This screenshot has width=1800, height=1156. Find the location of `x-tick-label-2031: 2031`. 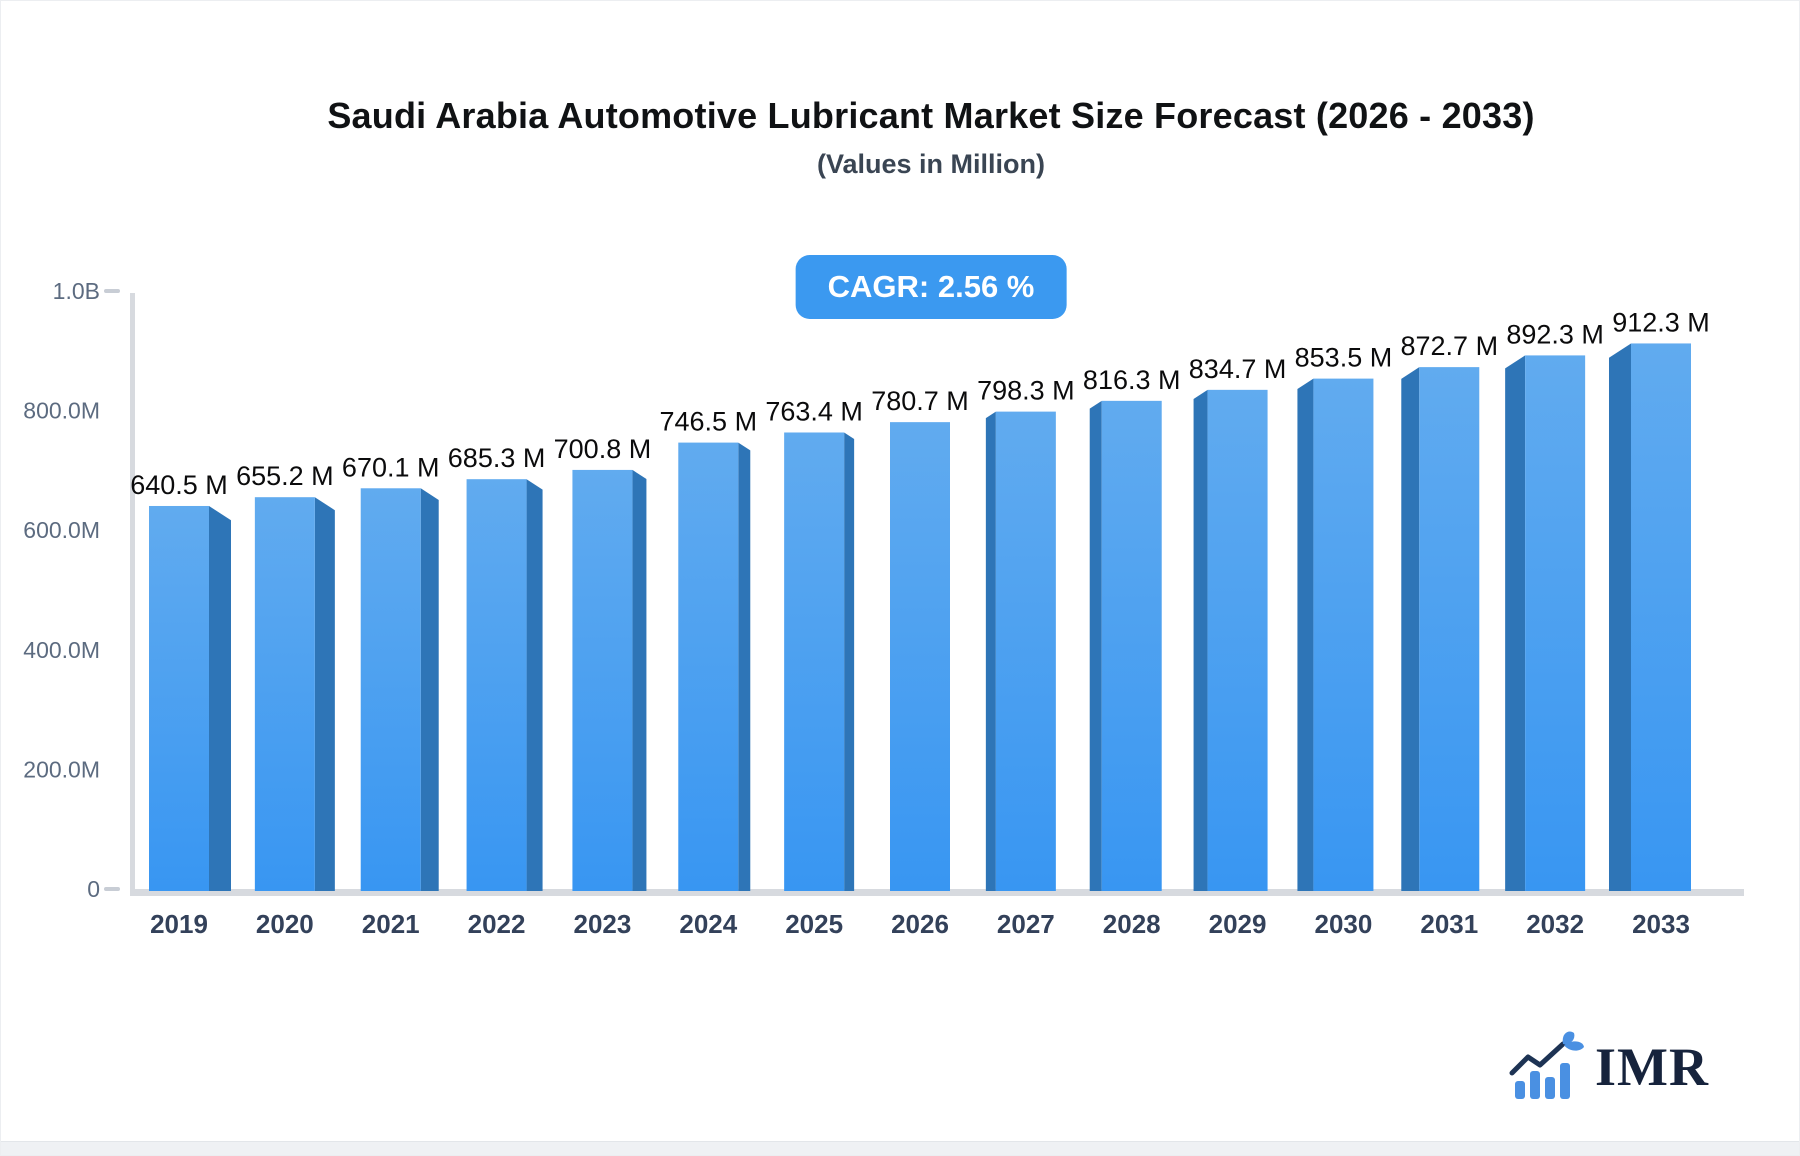

x-tick-label-2031: 2031 is located at coordinates (1449, 924).